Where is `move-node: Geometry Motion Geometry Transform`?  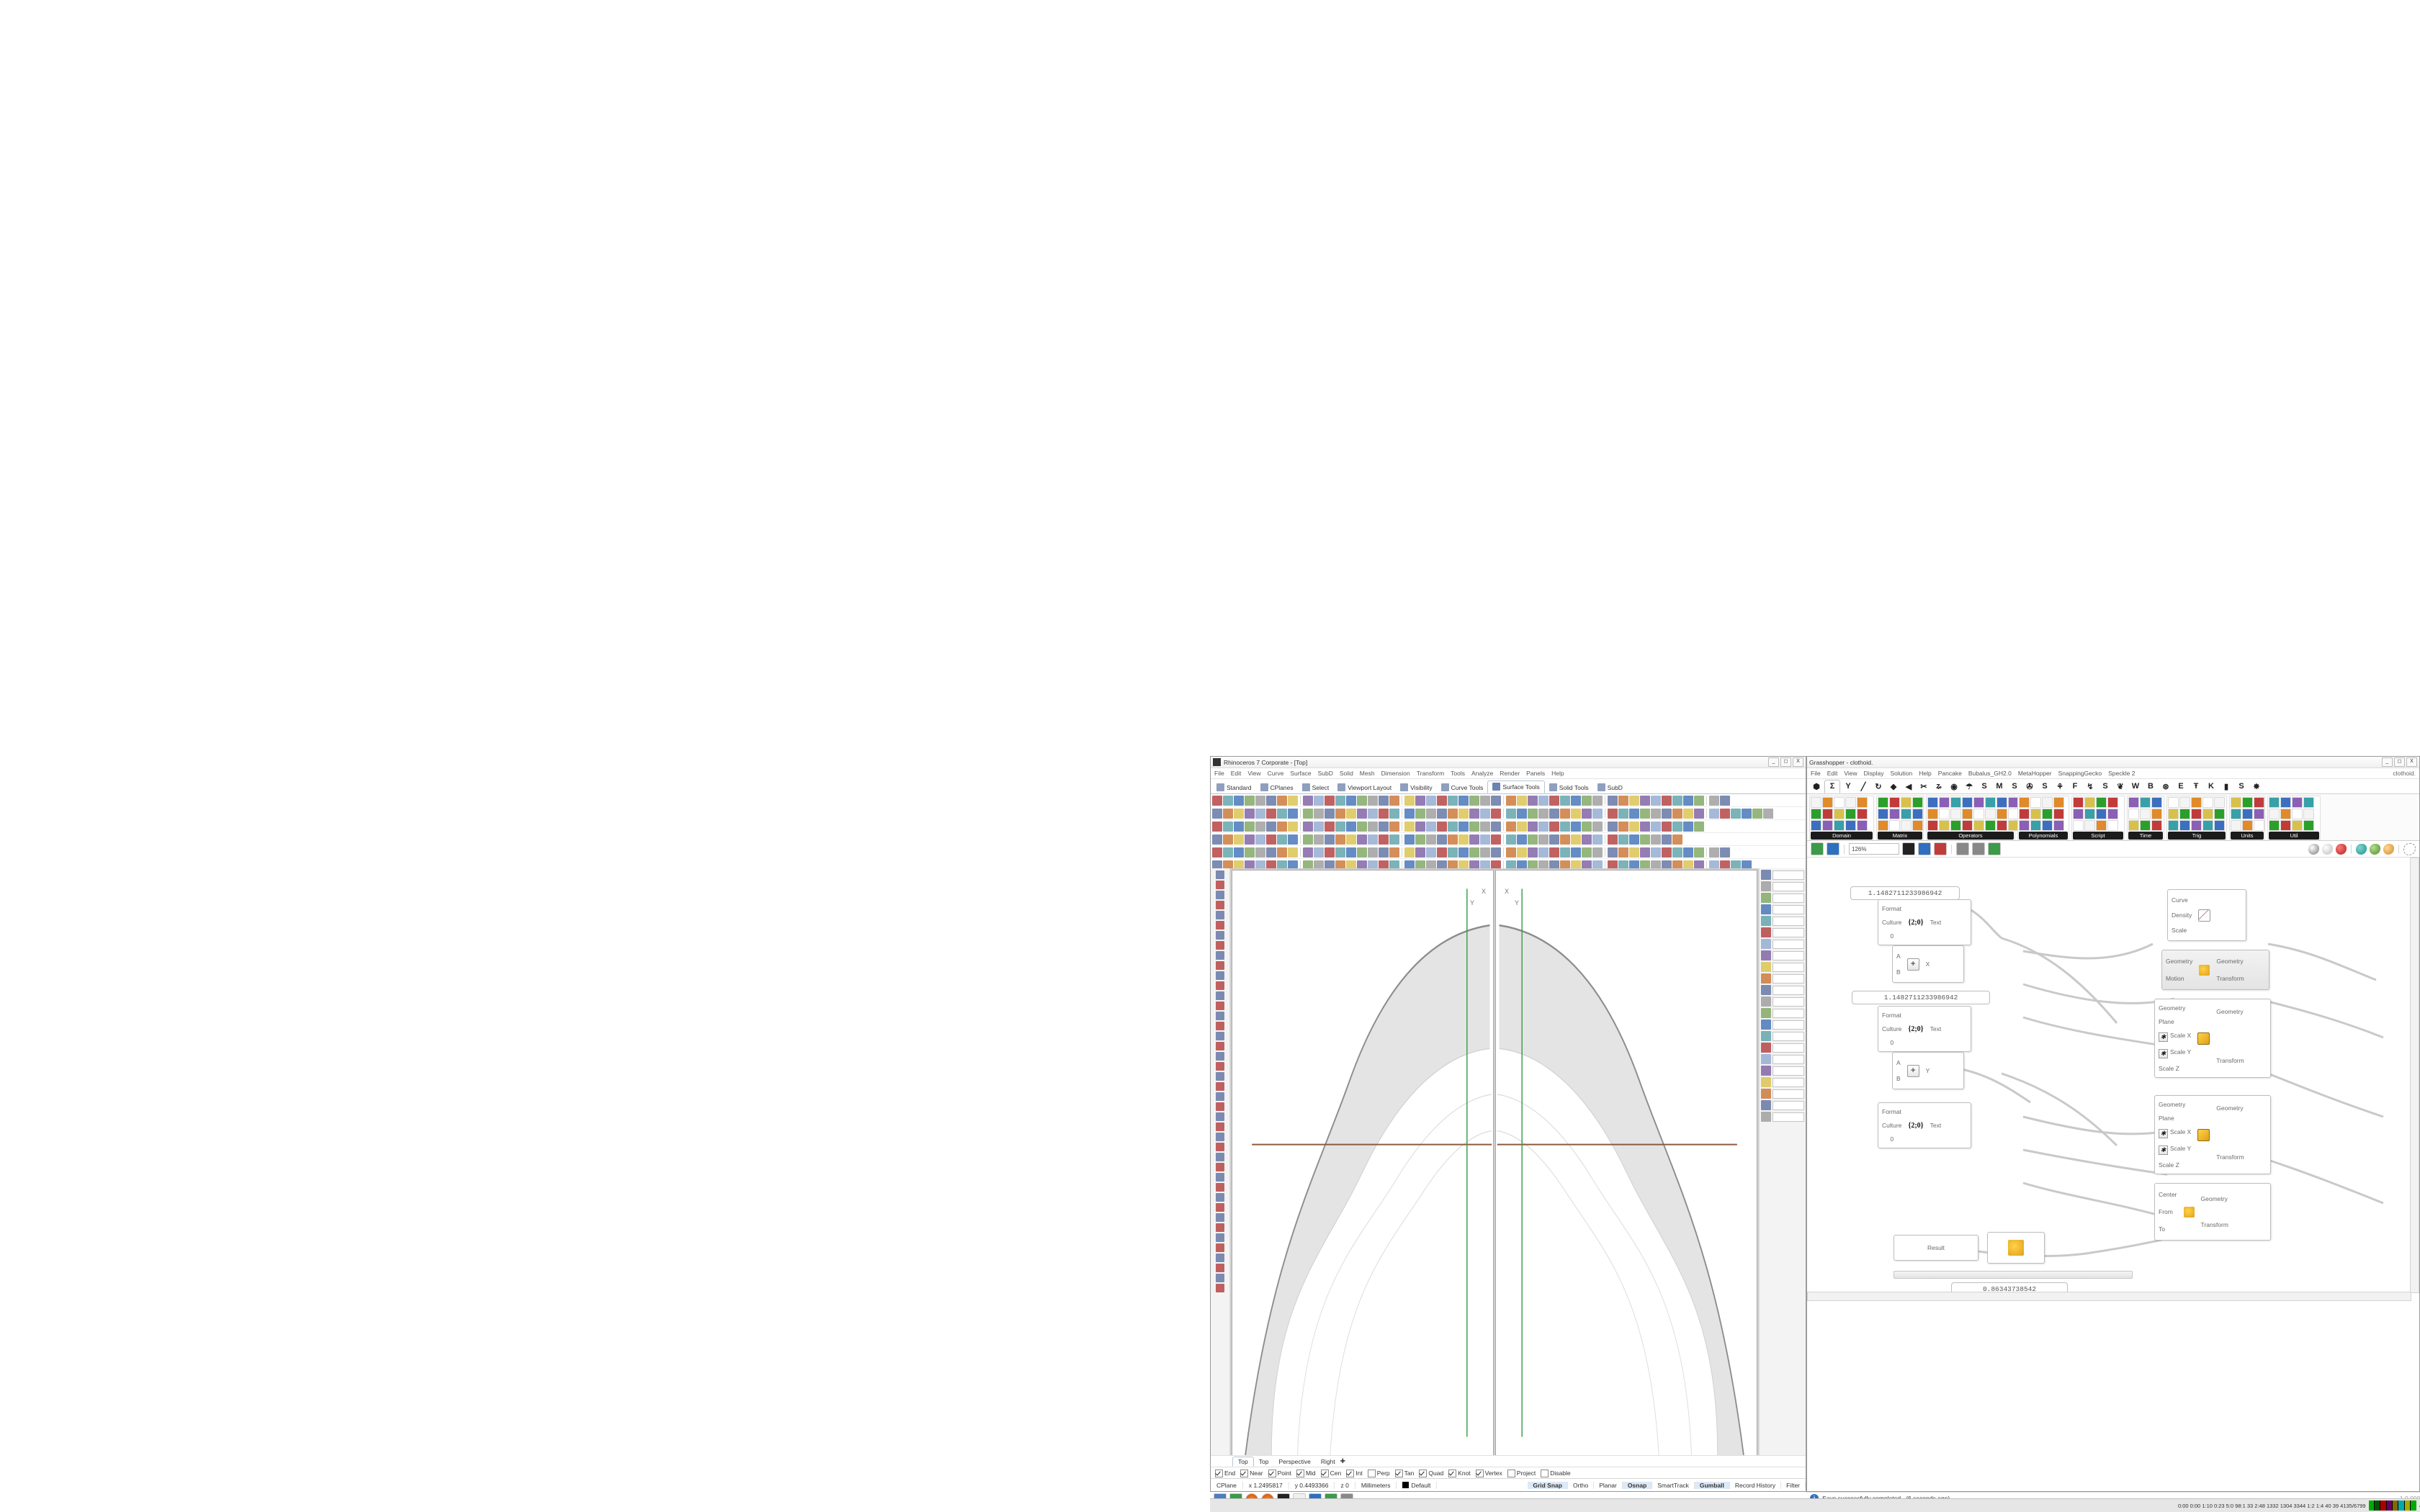 move-node: Geometry Motion Geometry Transform is located at coordinates (2215, 970).